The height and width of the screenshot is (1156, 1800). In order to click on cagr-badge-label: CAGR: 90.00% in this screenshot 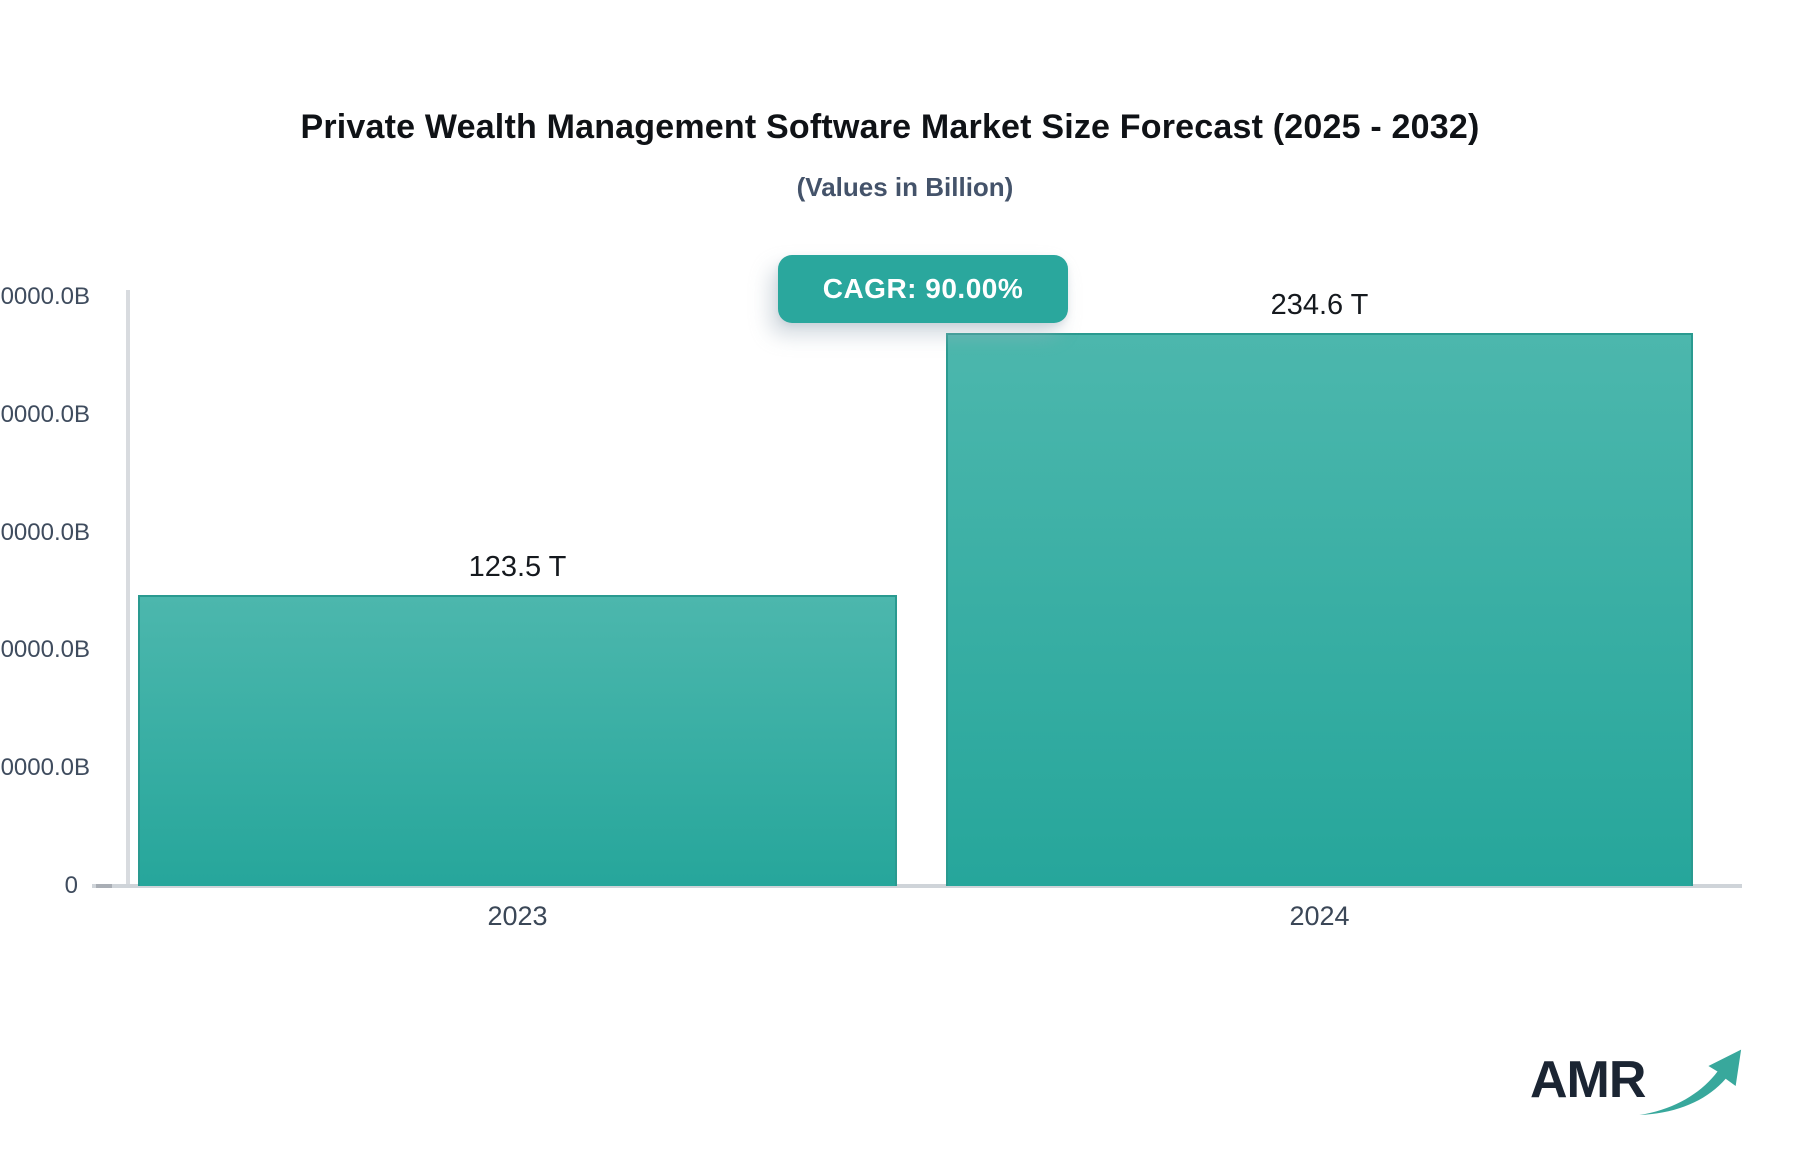, I will do `click(923, 288)`.